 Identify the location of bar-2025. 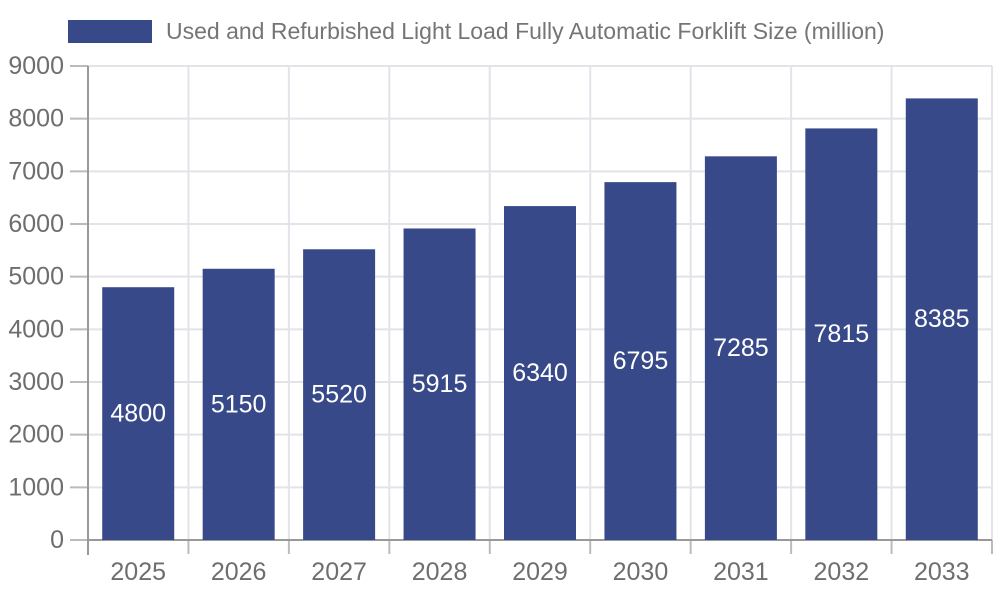
(138, 413).